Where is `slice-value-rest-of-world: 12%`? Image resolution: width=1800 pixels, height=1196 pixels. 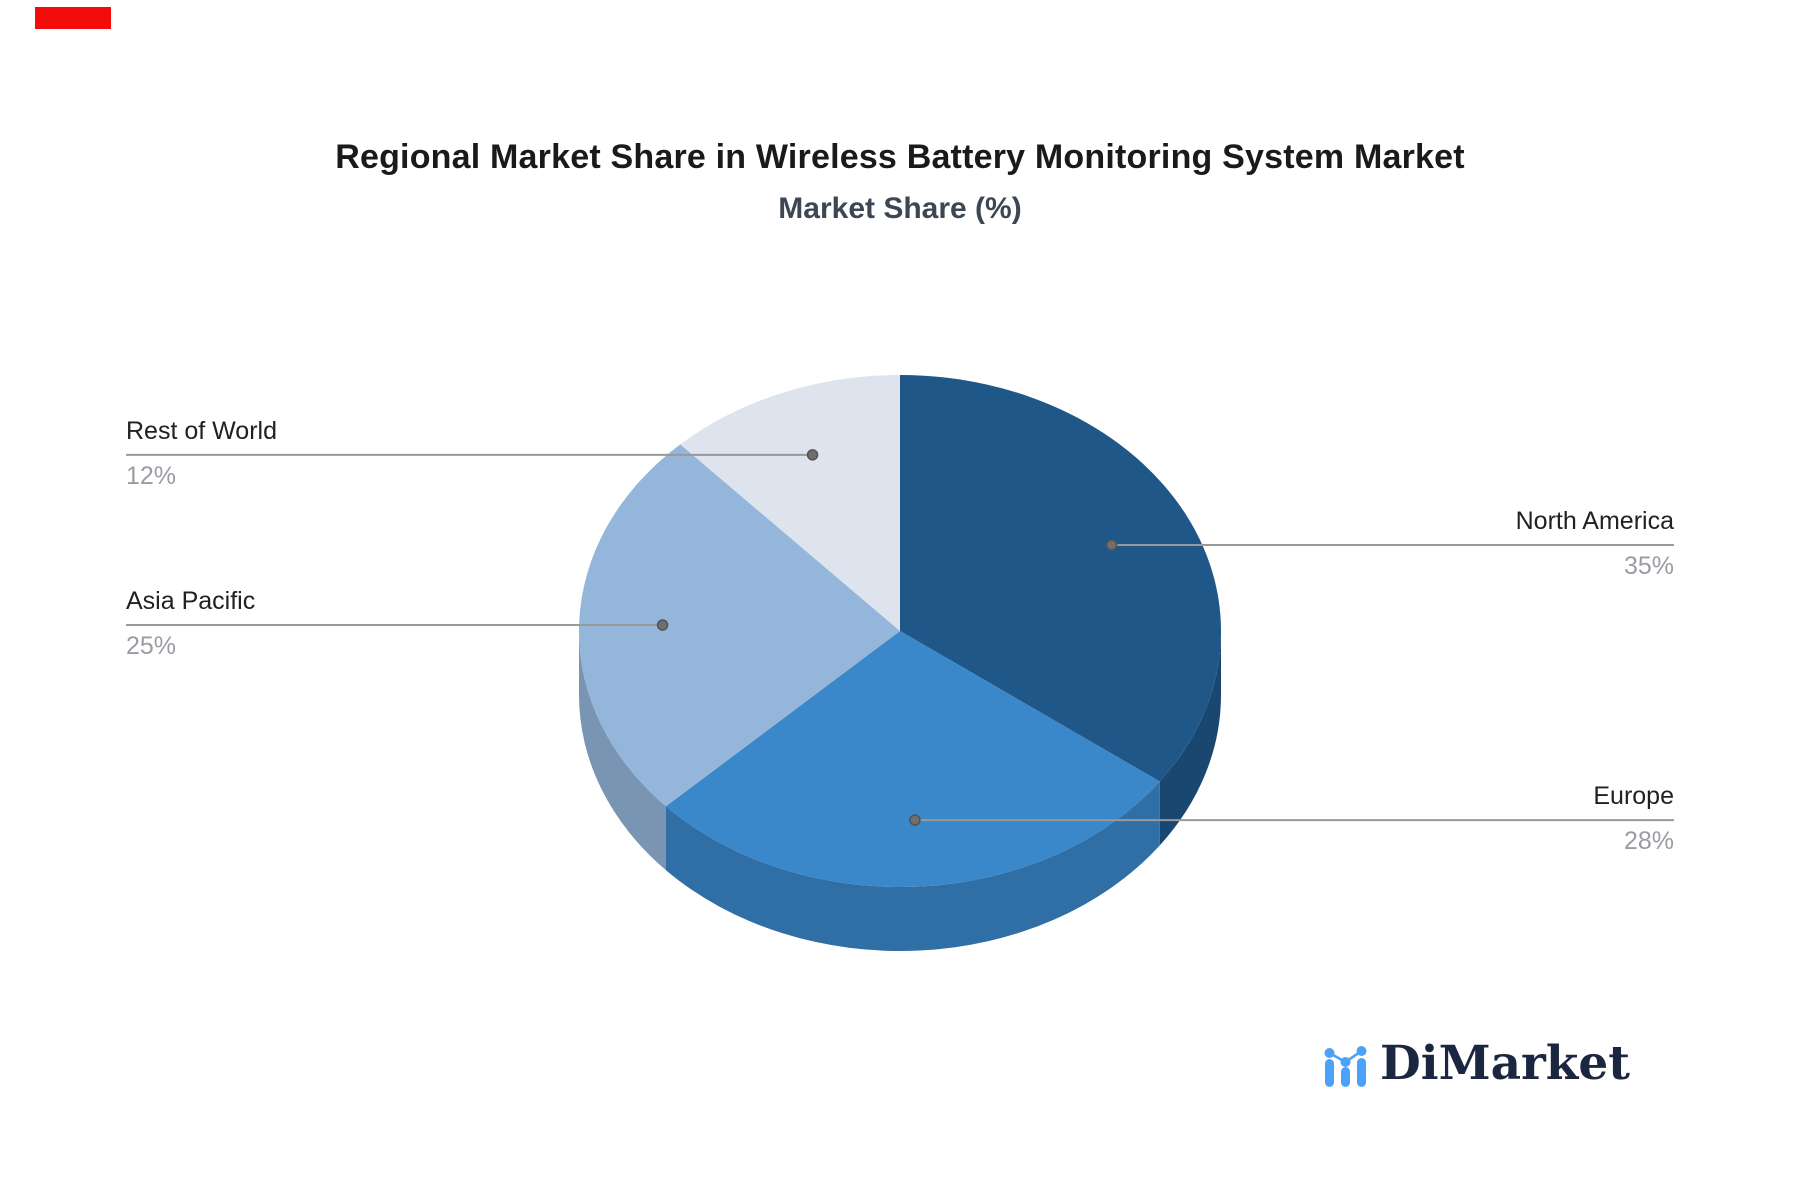 slice-value-rest-of-world: 12% is located at coordinates (151, 475).